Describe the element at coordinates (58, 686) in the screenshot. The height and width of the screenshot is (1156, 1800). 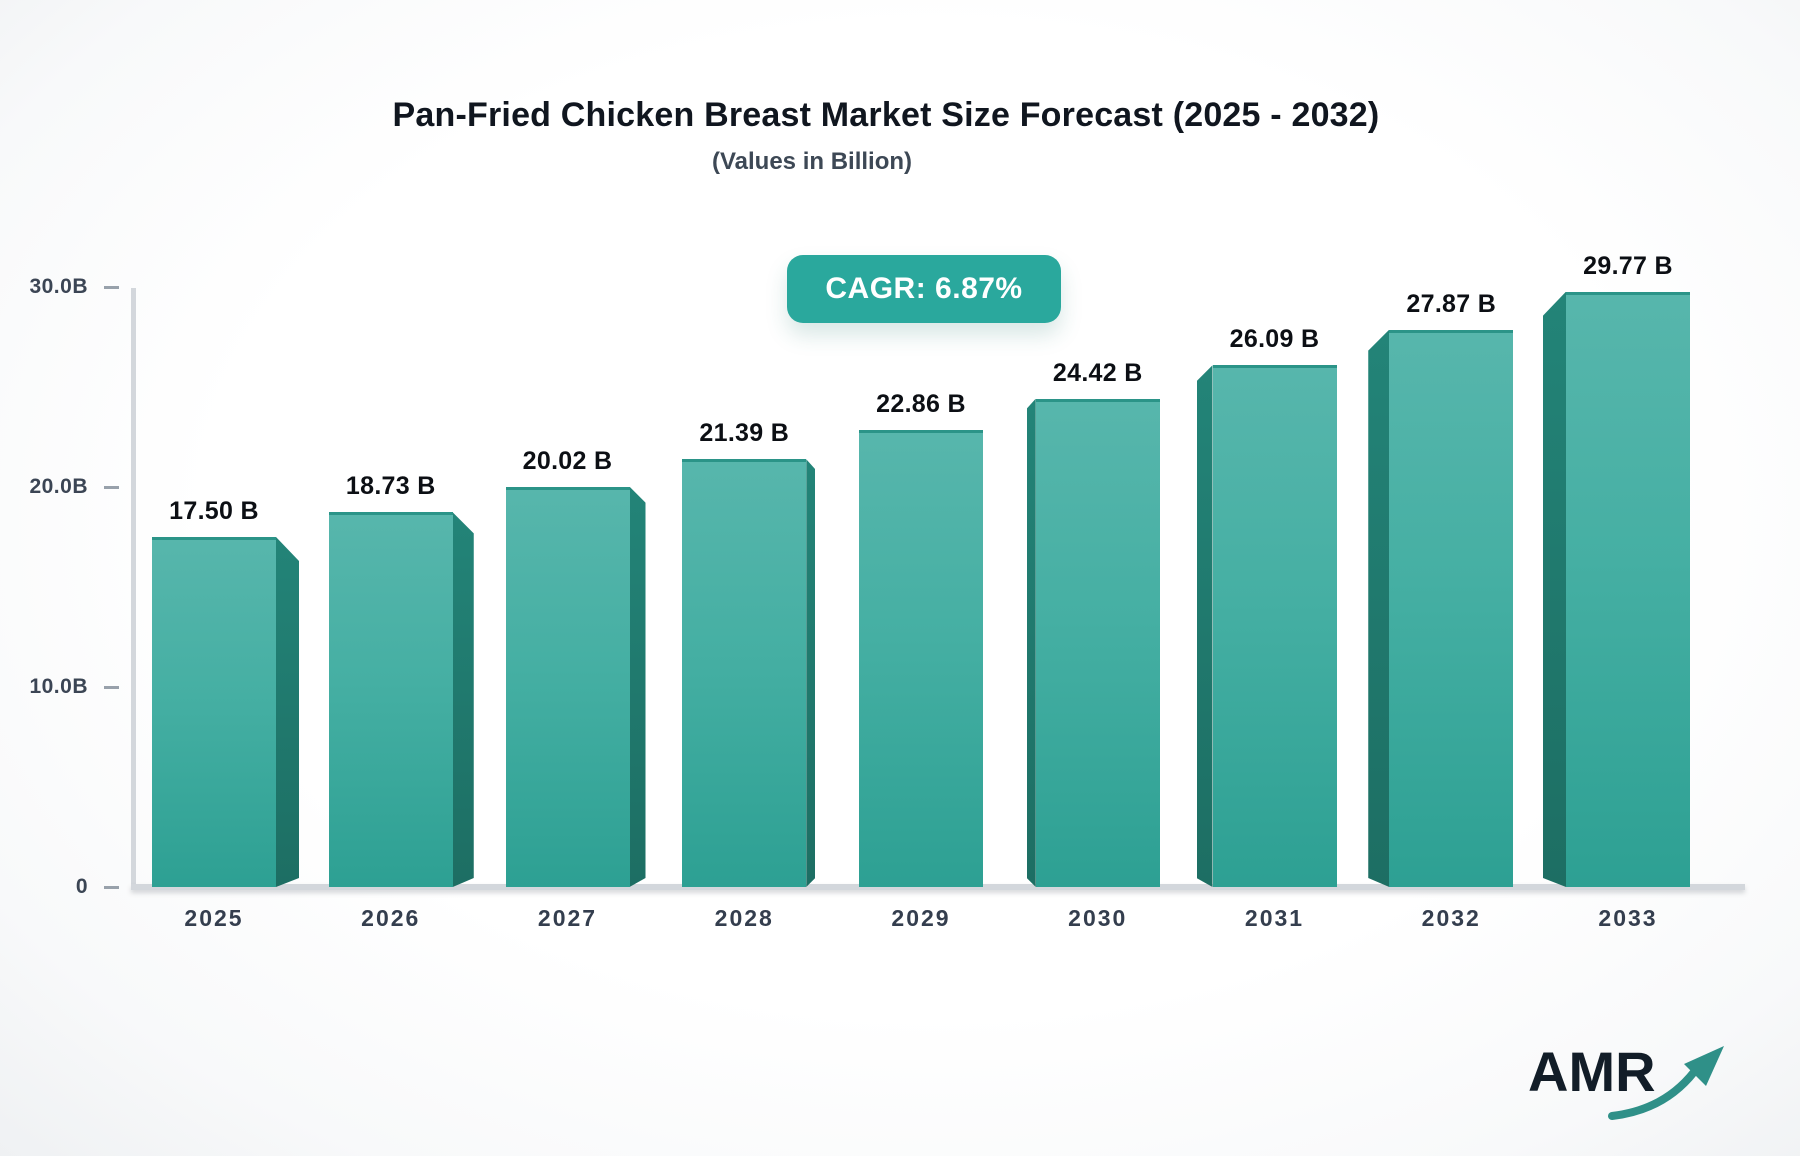
I see `y-axis-tick-label: 10.0B` at that location.